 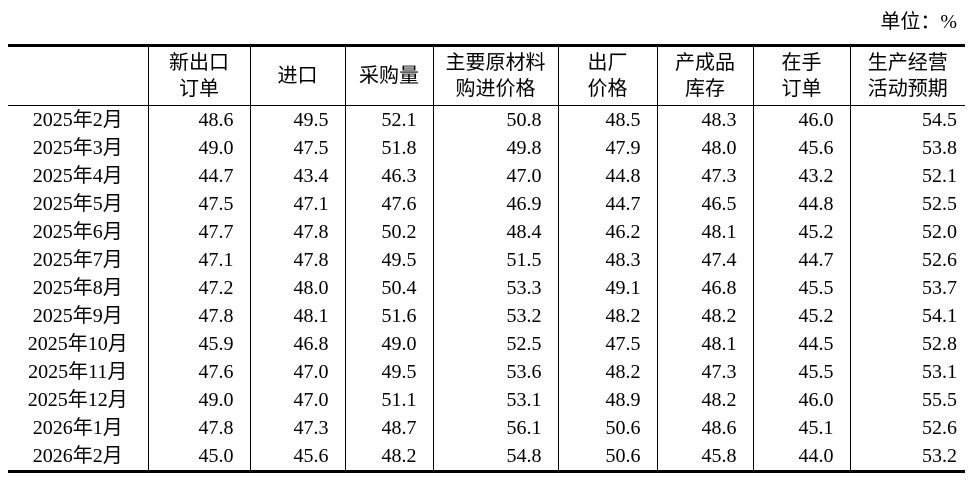 I want to click on row-label-cell: 2025年8月, so click(x=77, y=288).